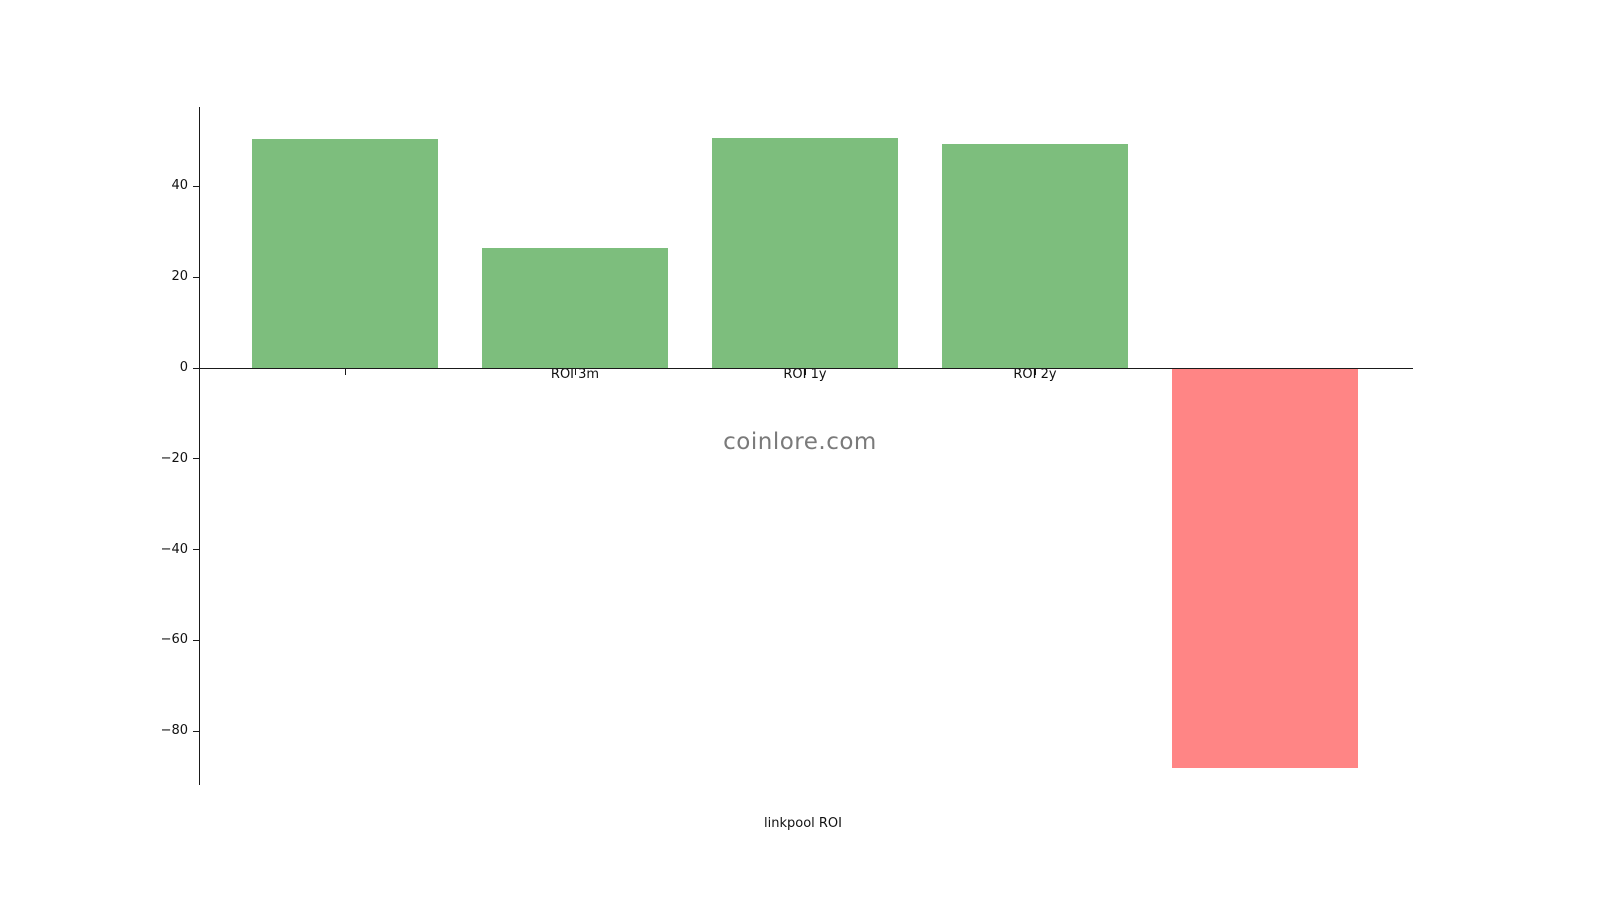  Describe the element at coordinates (174, 640) in the screenshot. I see `y-tick-label: −60` at that location.